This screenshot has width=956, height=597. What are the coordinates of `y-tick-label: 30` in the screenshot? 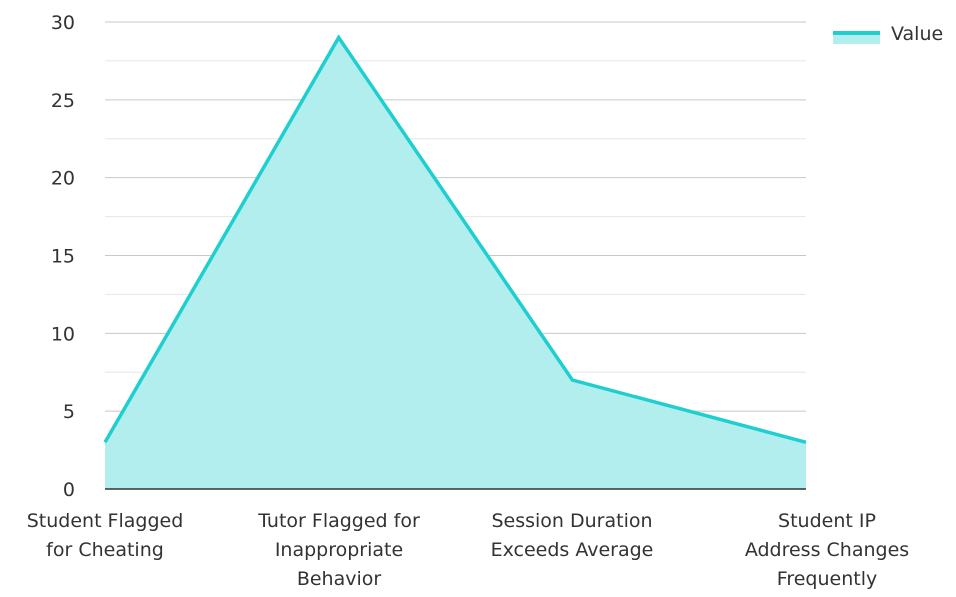 It's located at (63, 23).